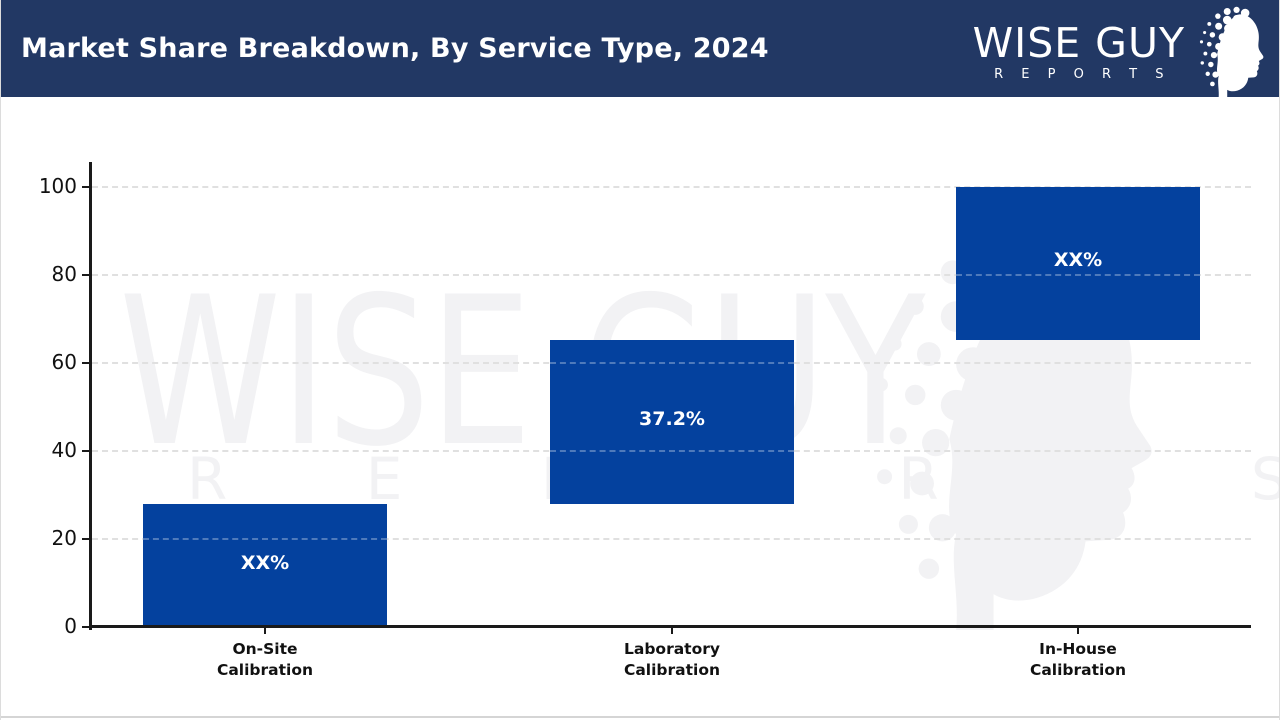  I want to click on brand-head-icon, so click(1231, 52).